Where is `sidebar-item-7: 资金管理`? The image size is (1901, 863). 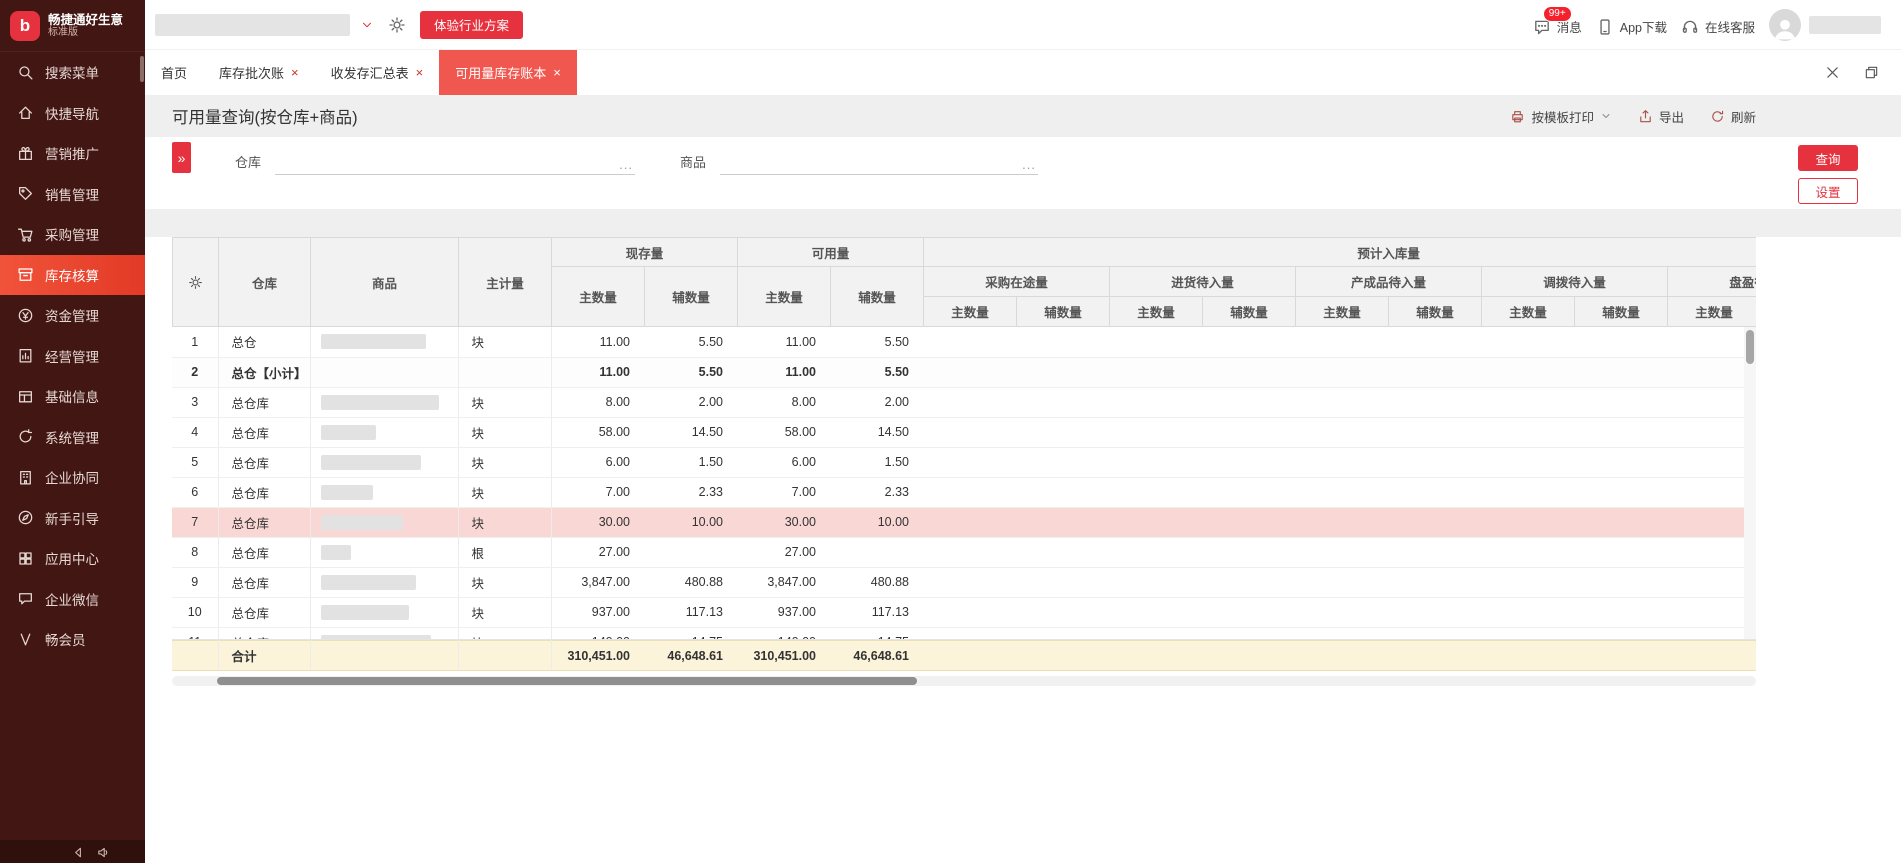 sidebar-item-7: 资金管理 is located at coordinates (72, 315).